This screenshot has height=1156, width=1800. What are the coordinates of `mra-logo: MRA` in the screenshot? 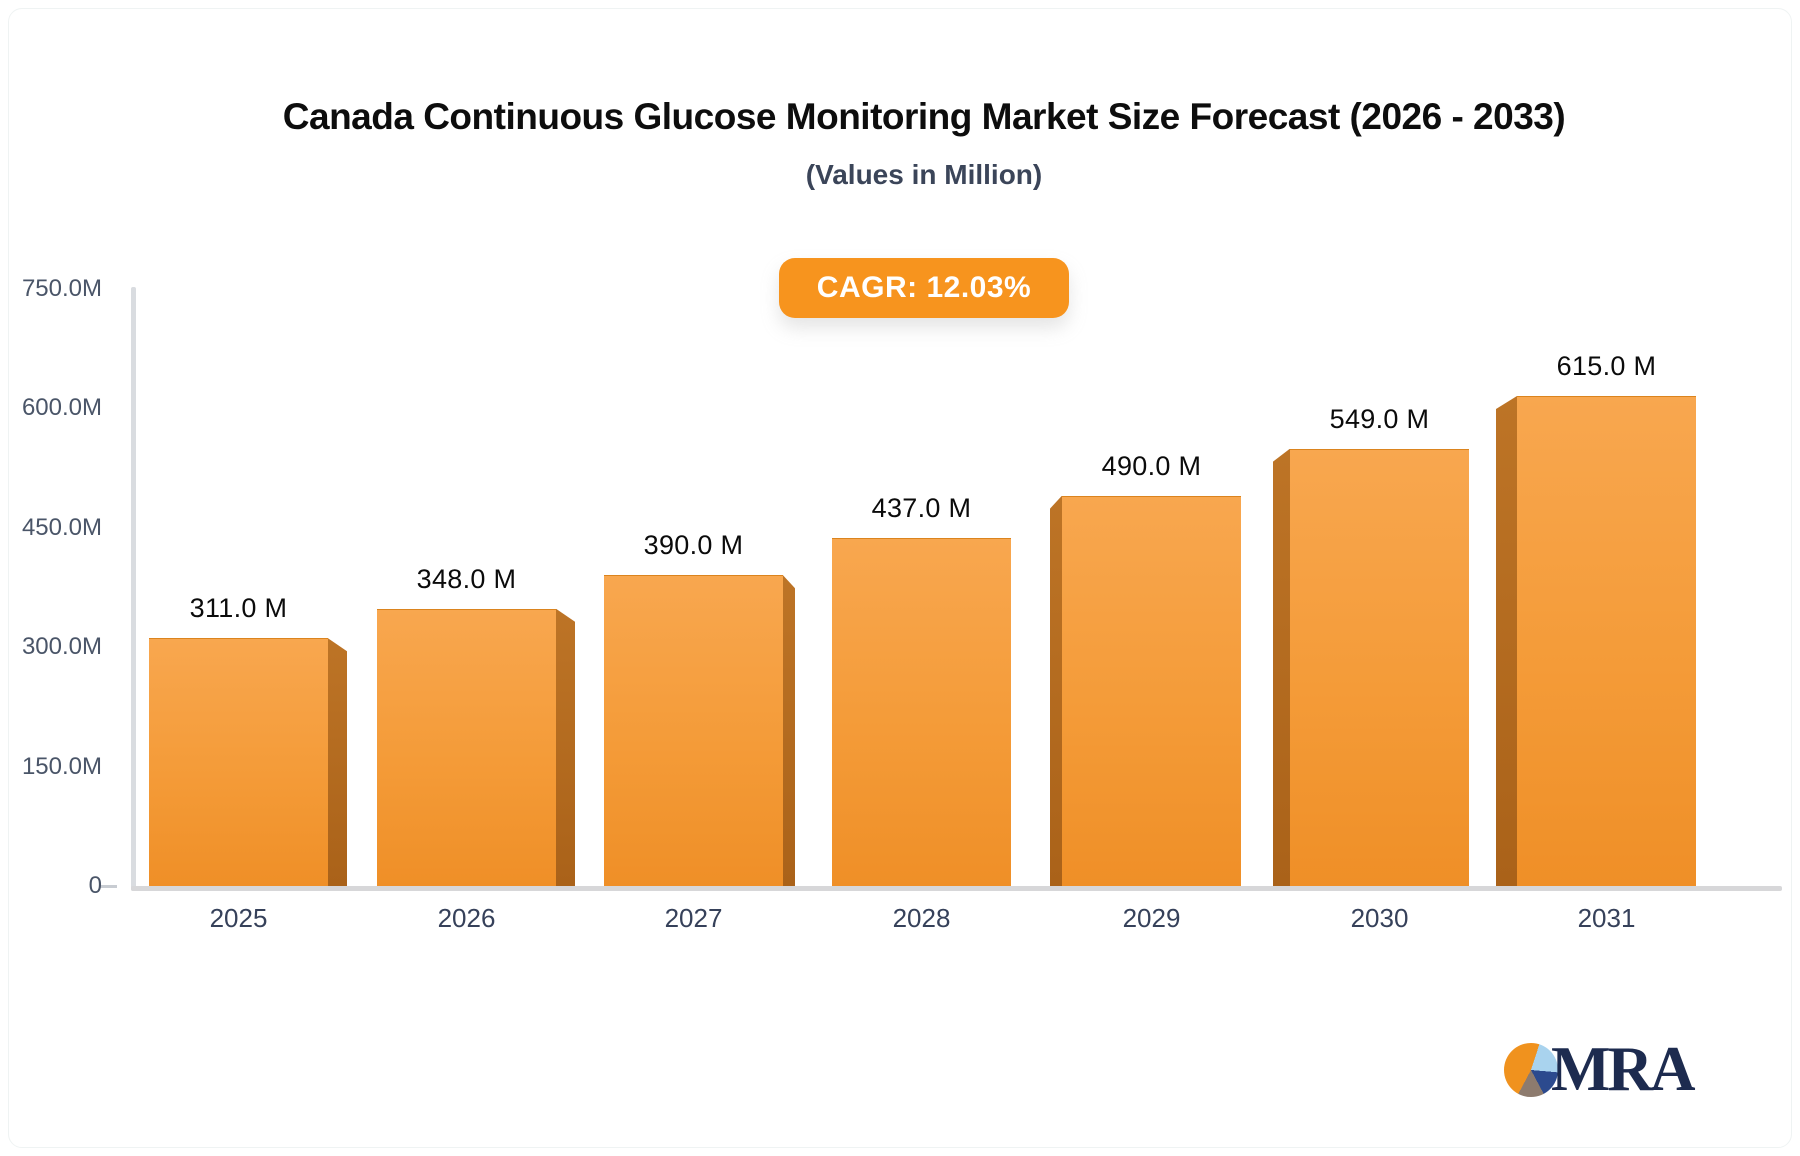 It's located at (1599, 1069).